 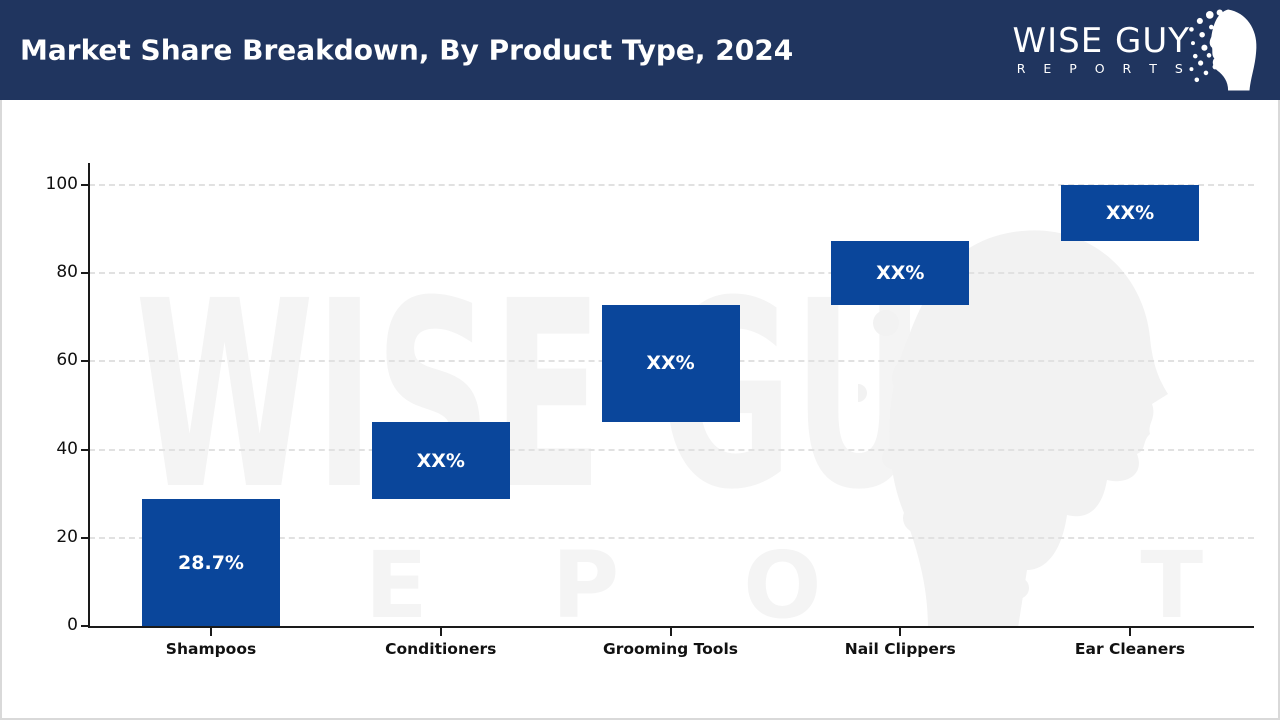 I want to click on frame-border-bottom, so click(x=640, y=719).